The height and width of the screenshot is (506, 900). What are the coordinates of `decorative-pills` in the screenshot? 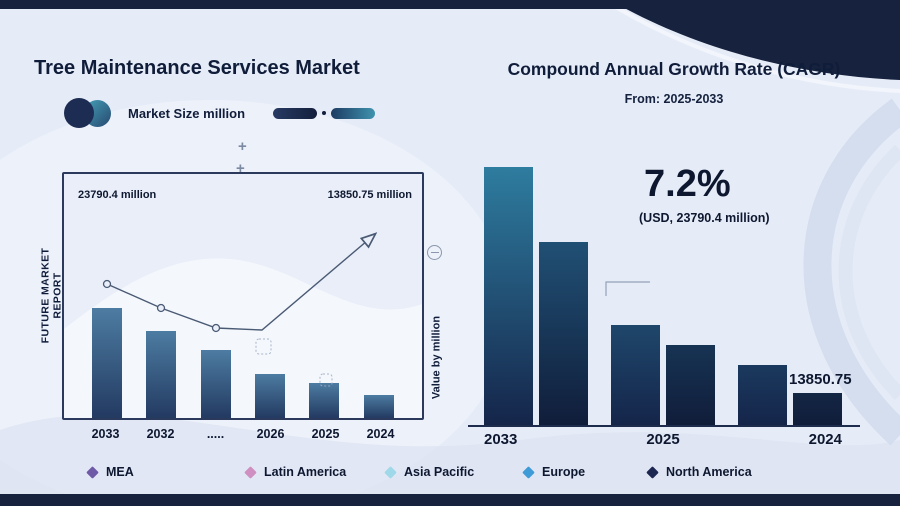 It's located at (324, 113).